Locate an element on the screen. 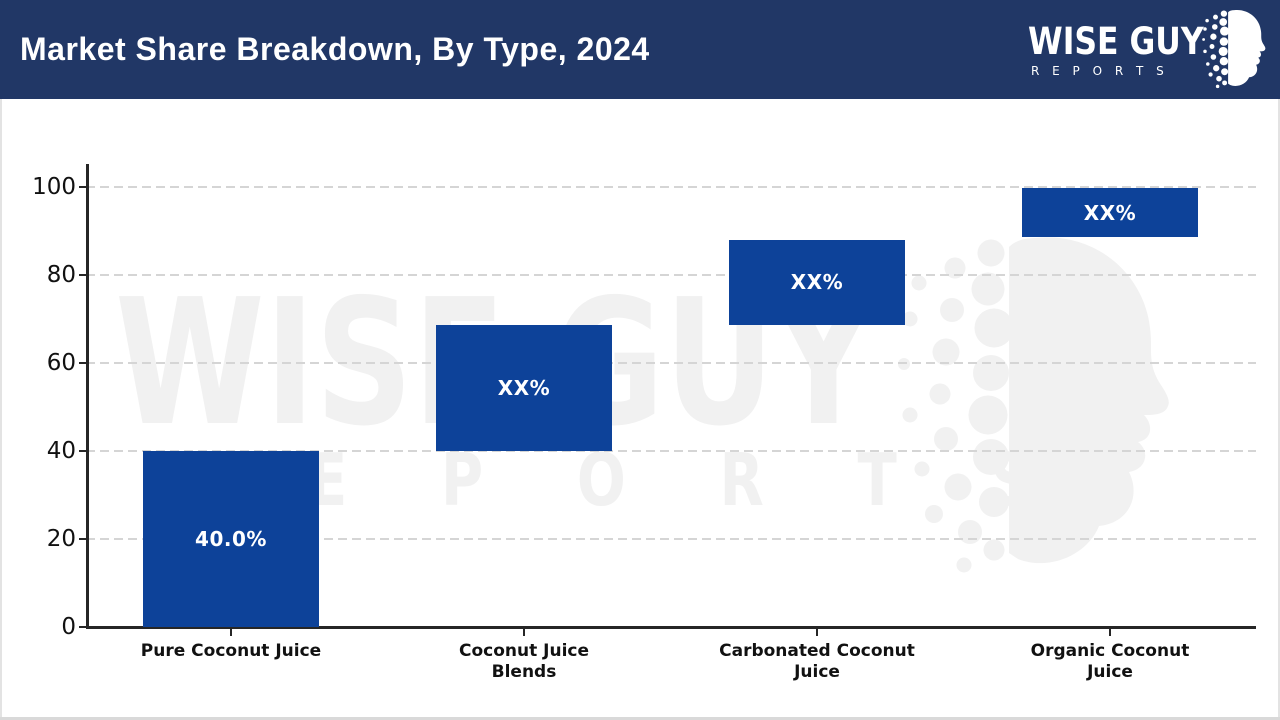 Image resolution: width=1280 pixels, height=720 pixels. x-axis-line is located at coordinates (671, 627).